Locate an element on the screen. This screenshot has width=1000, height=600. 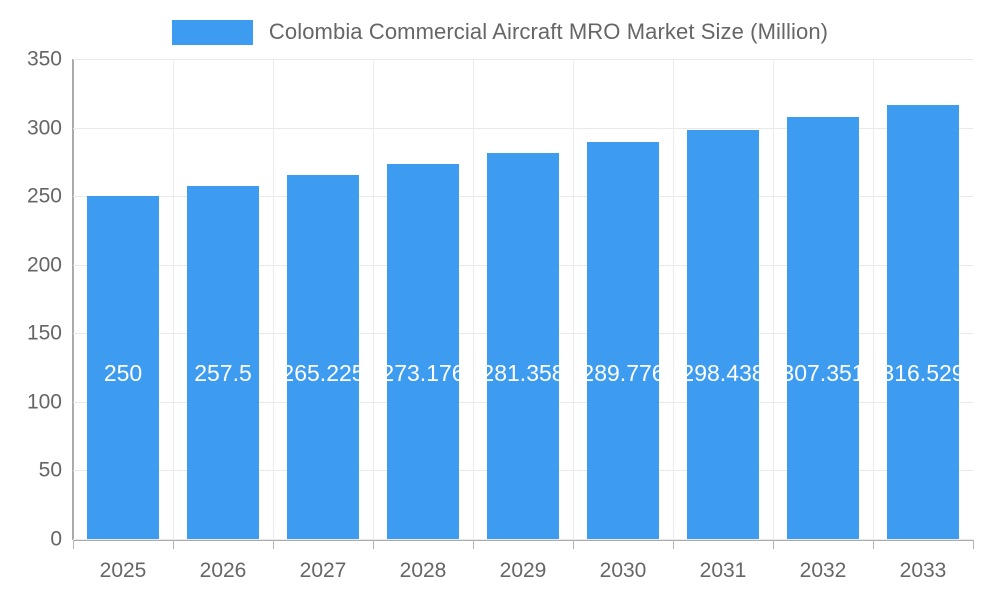
bar: 250 is located at coordinates (123, 367).